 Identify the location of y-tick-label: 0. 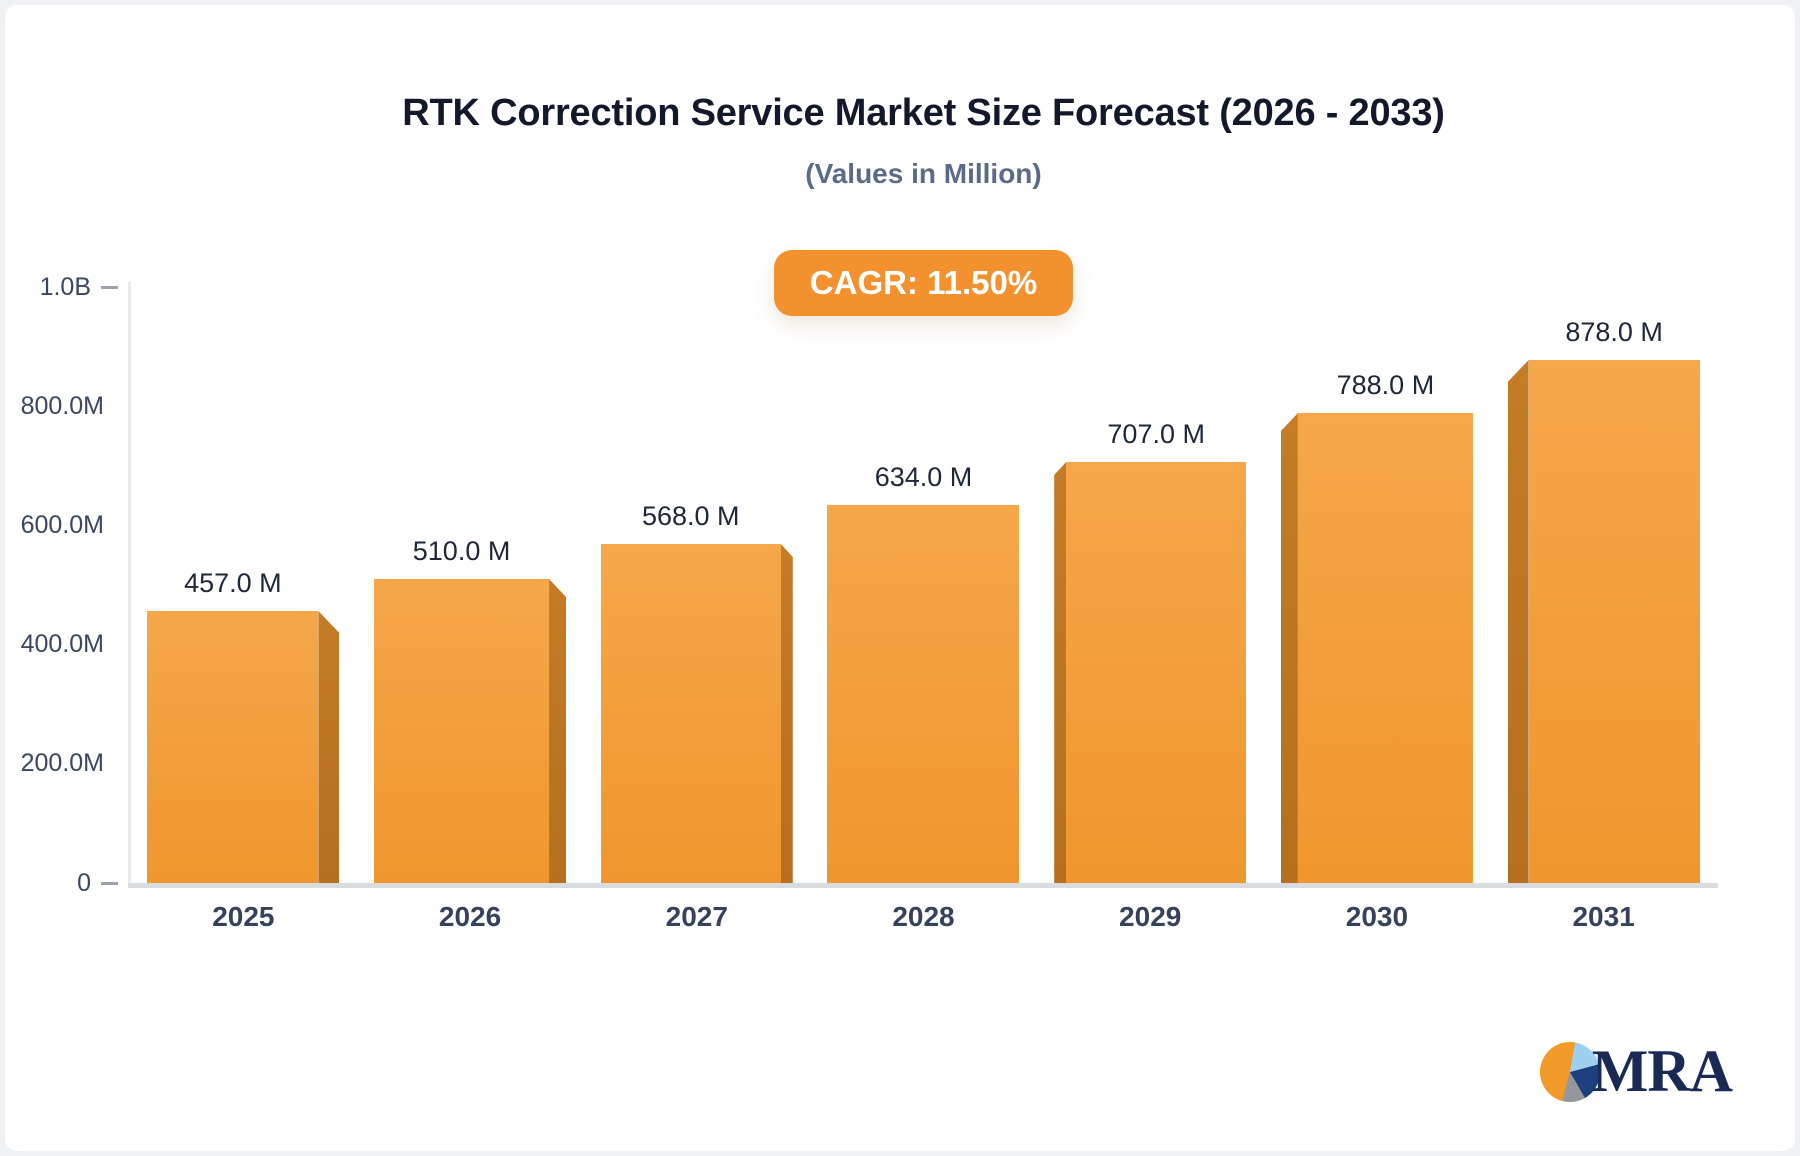
(84, 882).